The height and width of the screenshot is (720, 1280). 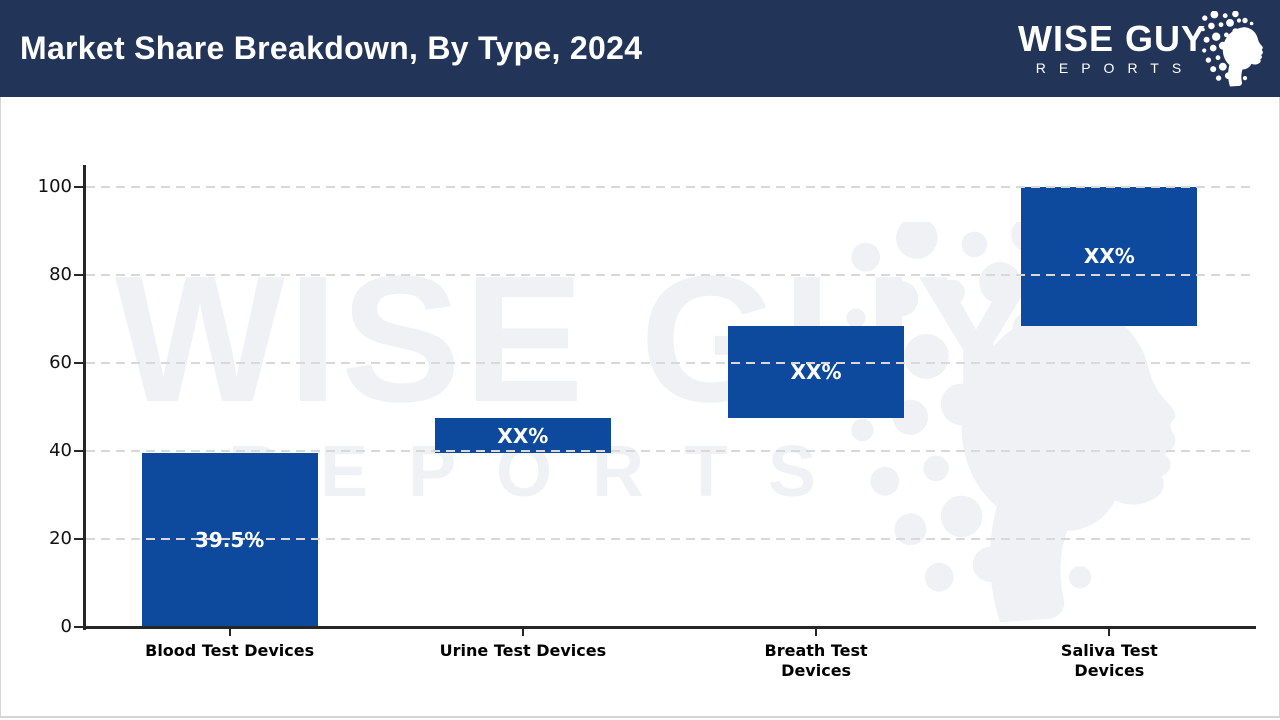 I want to click on x-axis-label-line: Blood Test Devices, so click(x=230, y=650).